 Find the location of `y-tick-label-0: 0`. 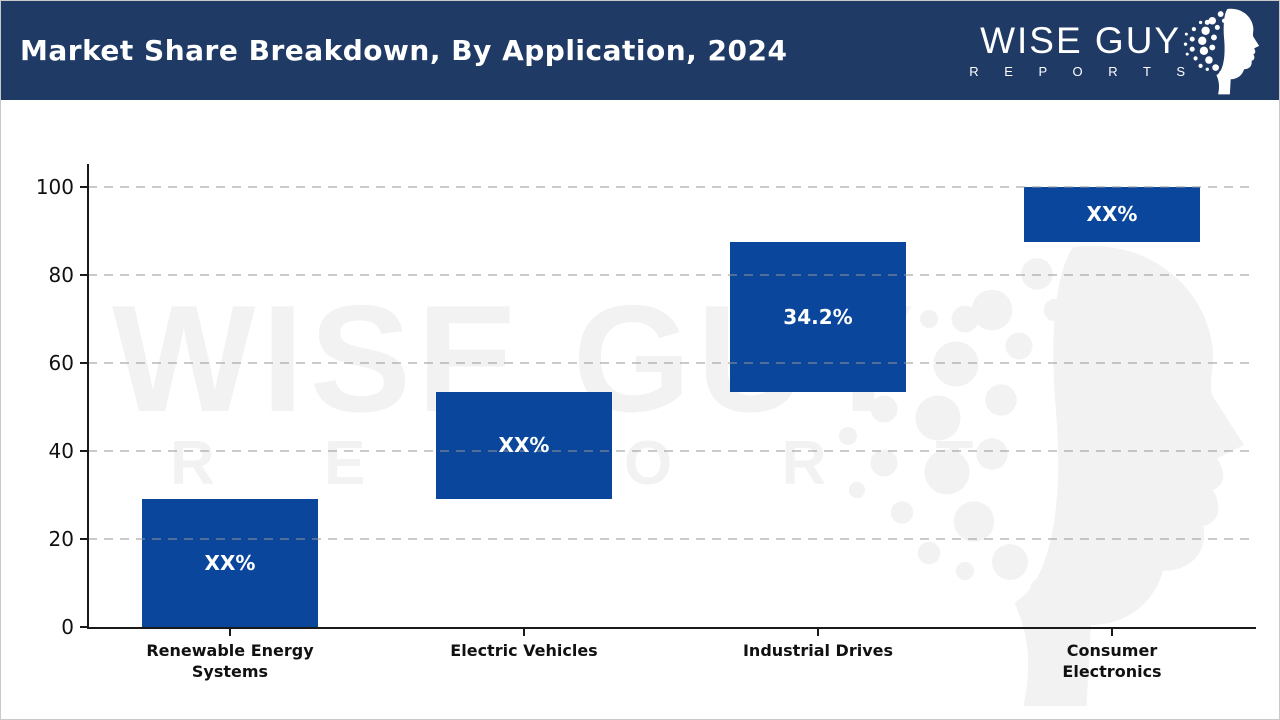

y-tick-label-0: 0 is located at coordinates (67, 627).